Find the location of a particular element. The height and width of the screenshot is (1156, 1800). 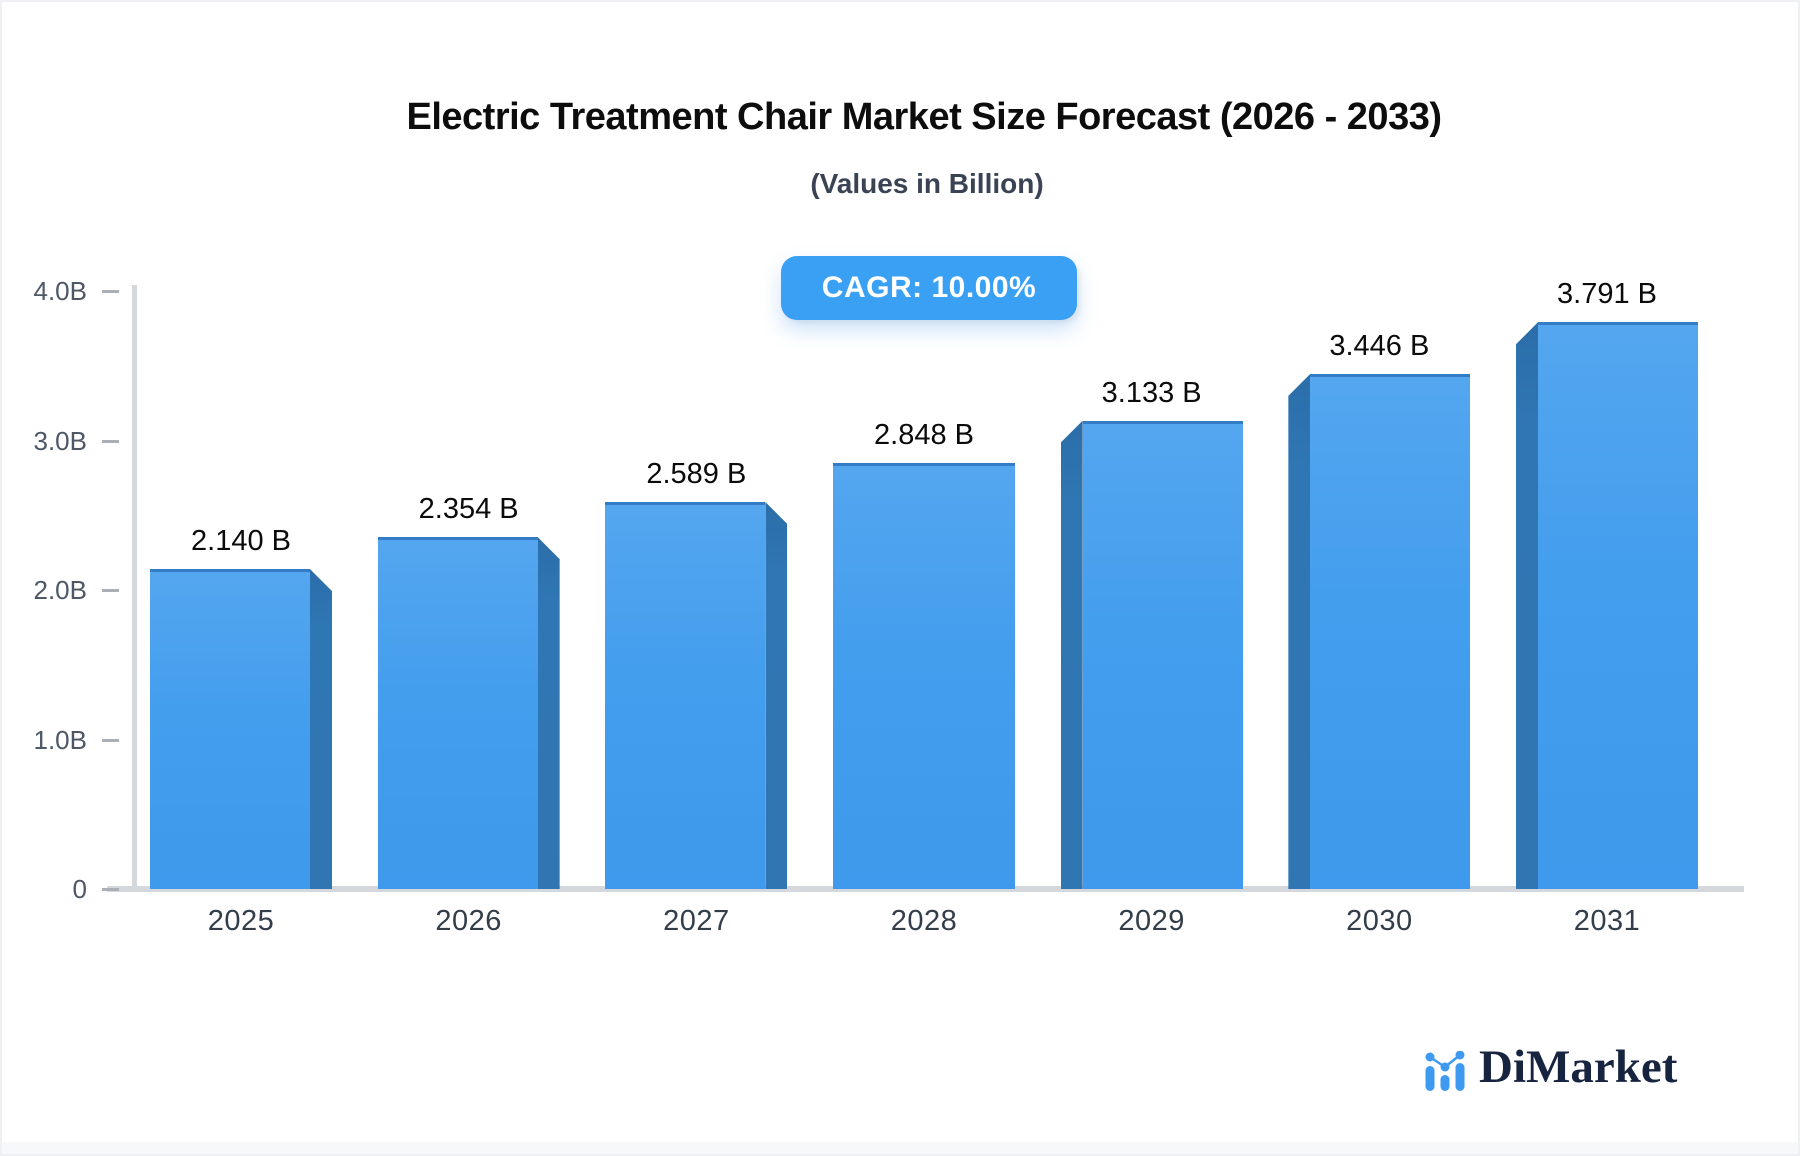

bar-2031 is located at coordinates (1607, 605).